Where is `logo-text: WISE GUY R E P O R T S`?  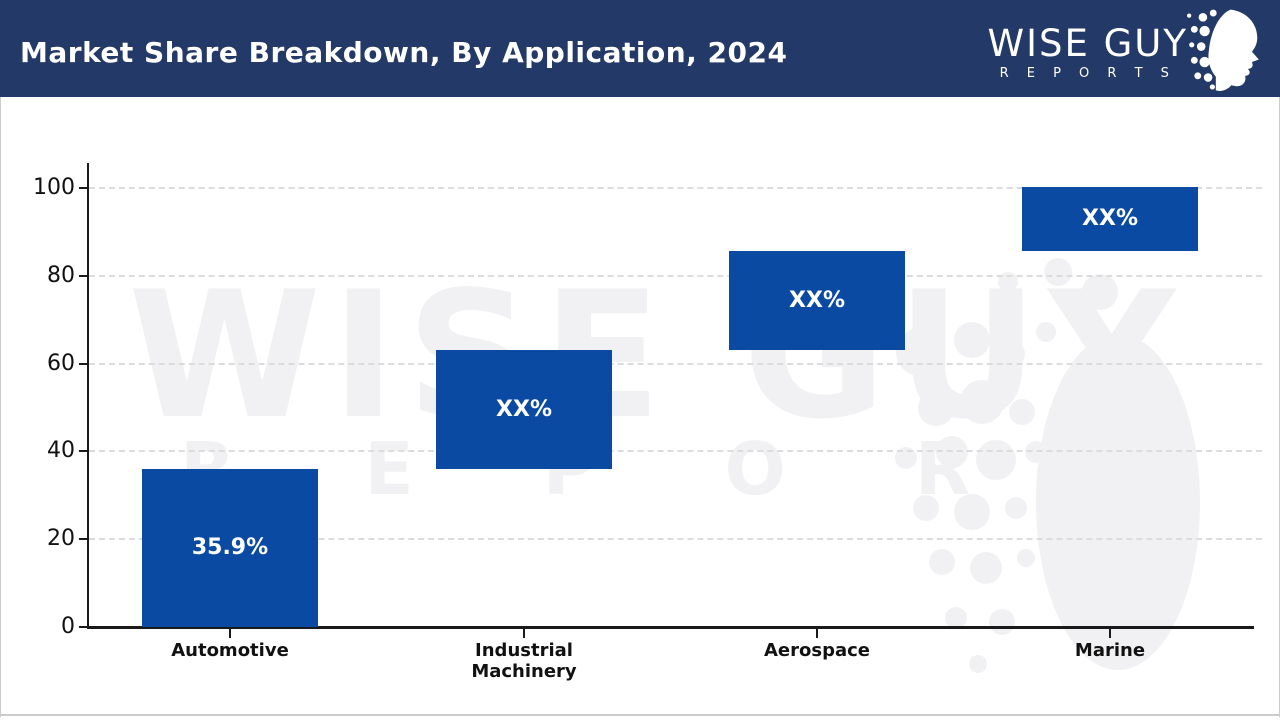
logo-text: WISE GUY R E P O R T S is located at coordinates (1087, 52).